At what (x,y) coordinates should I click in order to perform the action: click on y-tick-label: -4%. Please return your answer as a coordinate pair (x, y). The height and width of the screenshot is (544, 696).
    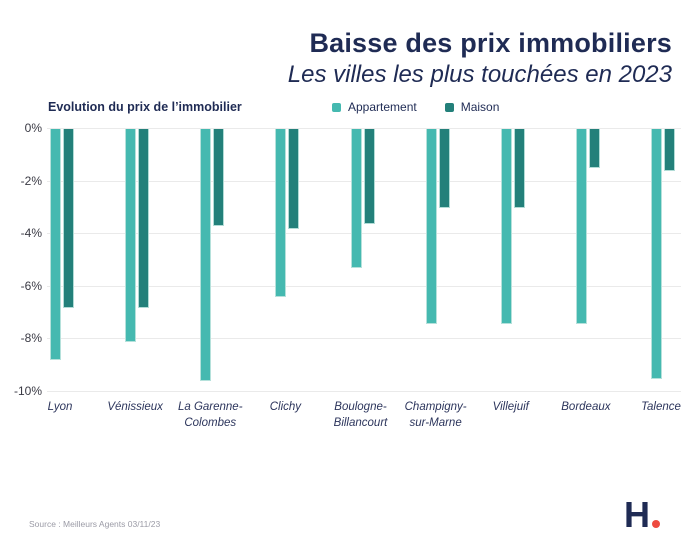
    Looking at the image, I should click on (31, 233).